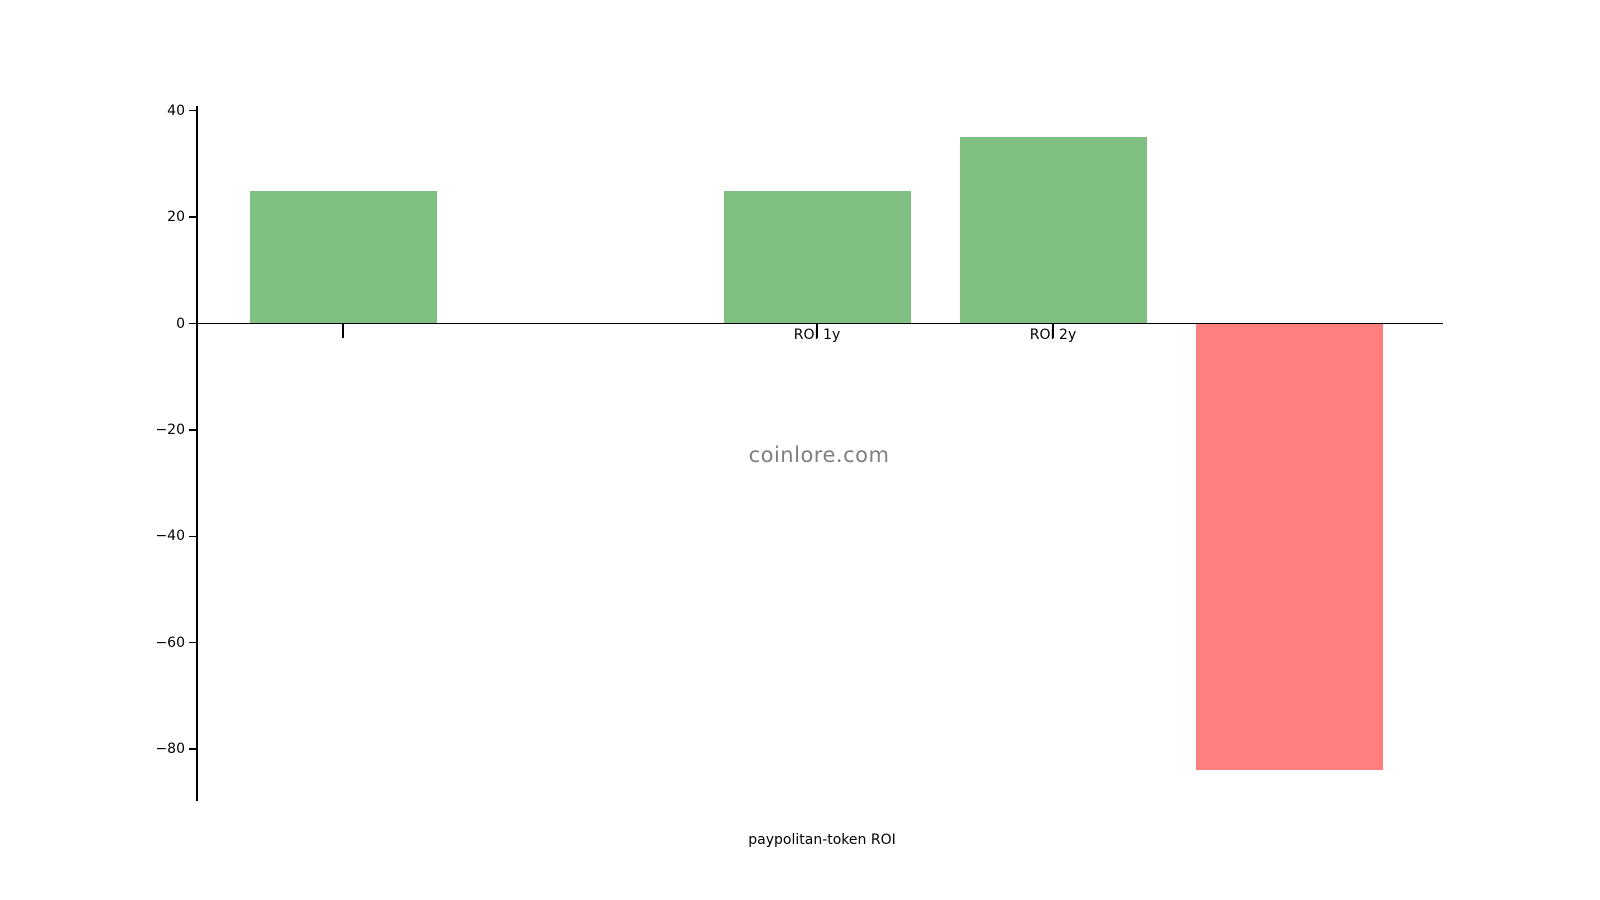  What do you see at coordinates (180, 323) in the screenshot?
I see `y-tick-label: 0` at bounding box center [180, 323].